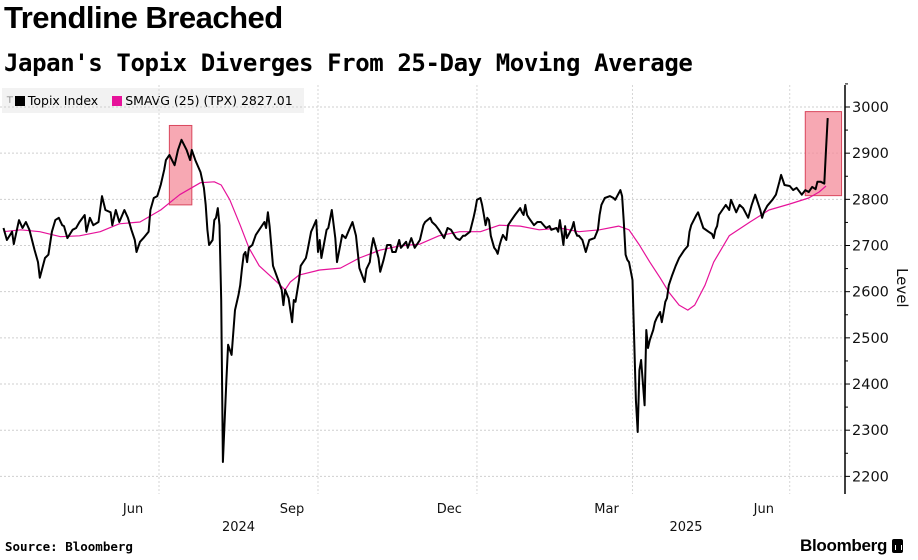  I want to click on y-tick-label: 2300, so click(870, 431).